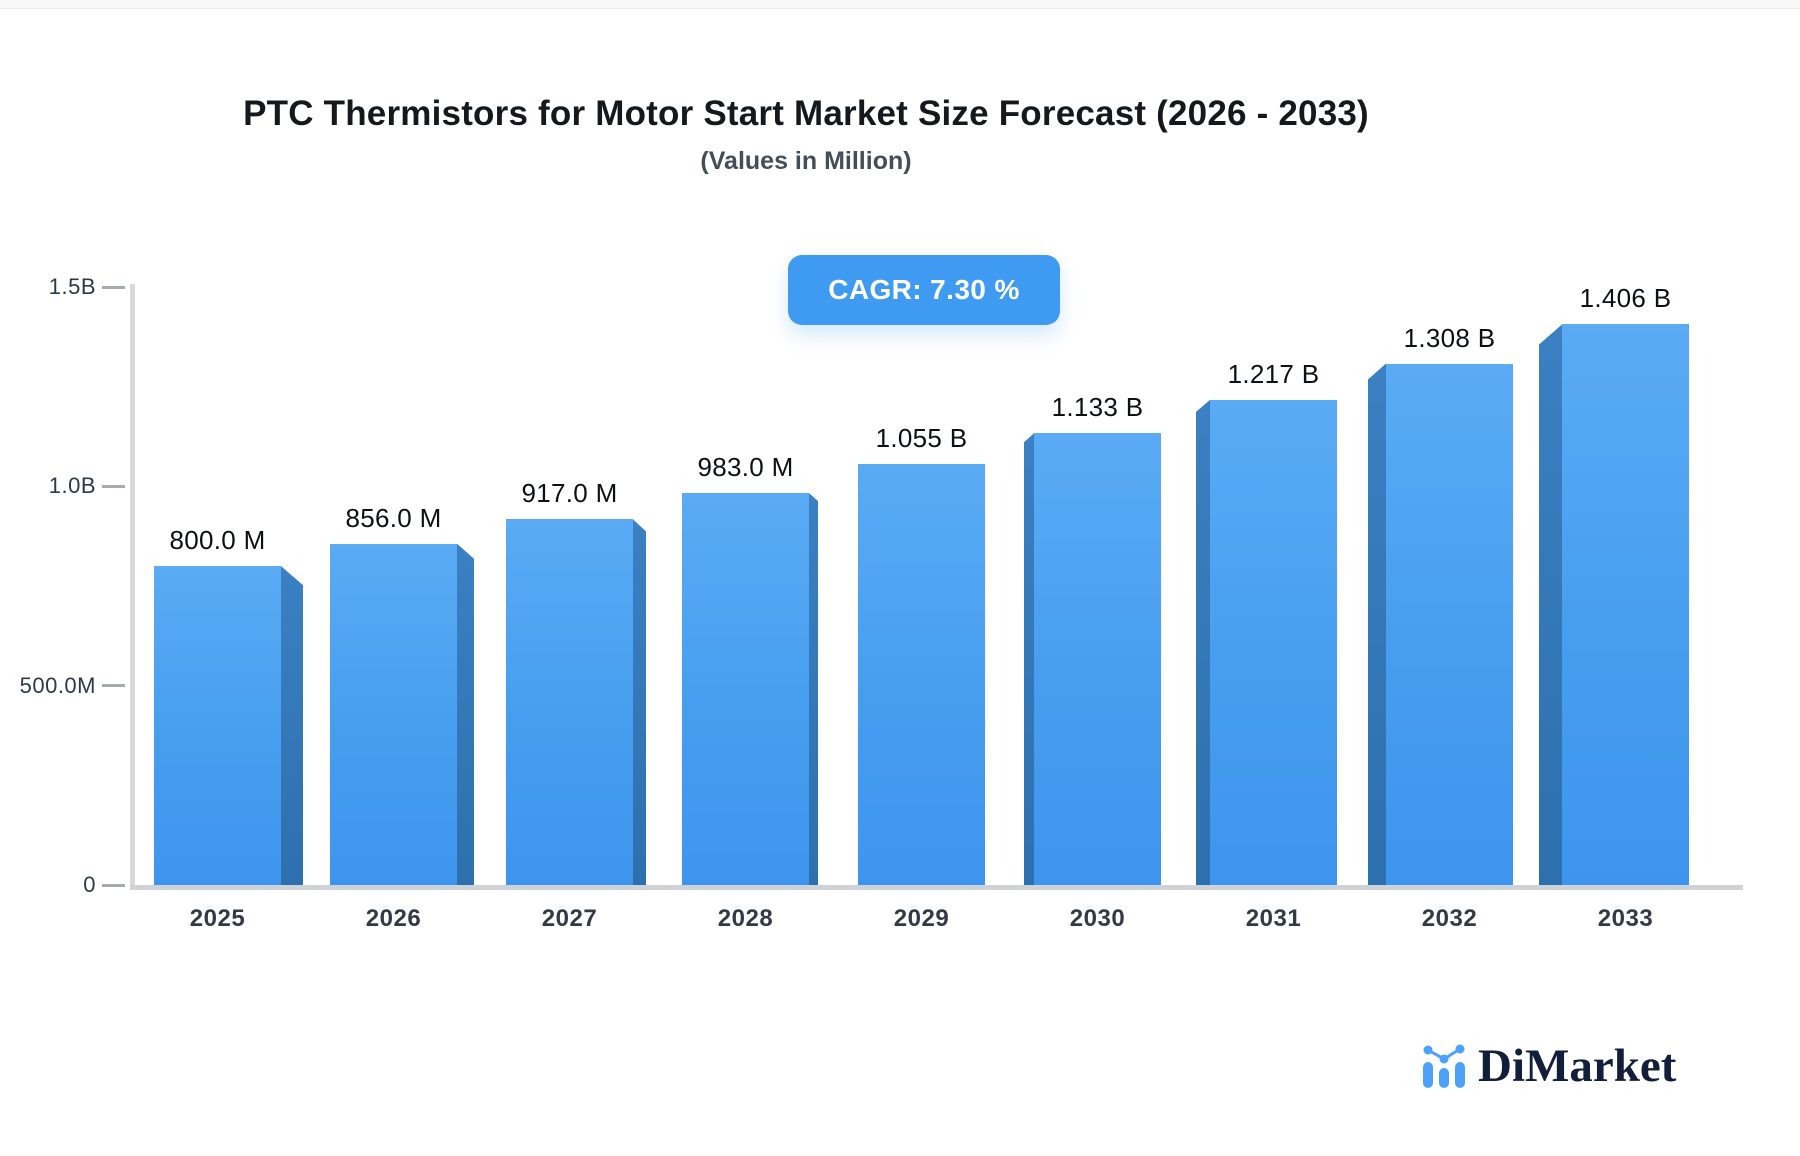 Image resolution: width=1800 pixels, height=1156 pixels. What do you see at coordinates (806, 161) in the screenshot?
I see `chart-subtitle: (Values in Million)` at bounding box center [806, 161].